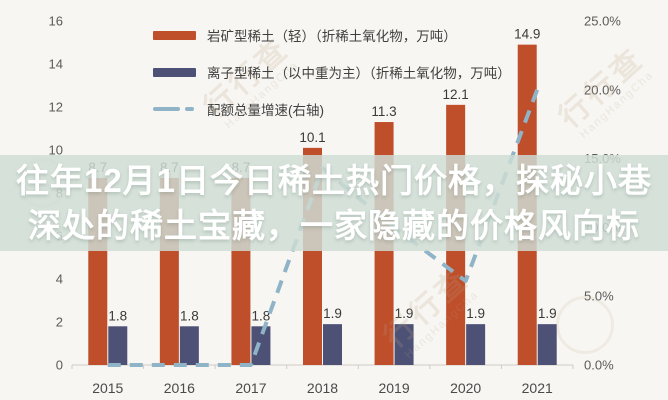 Image resolution: width=668 pixels, height=400 pixels. Describe the element at coordinates (359, 73) in the screenshot. I see `legend-label-ionic: 离子型稀土（以中重为主）（折稀土氧化物，万吨）` at that location.